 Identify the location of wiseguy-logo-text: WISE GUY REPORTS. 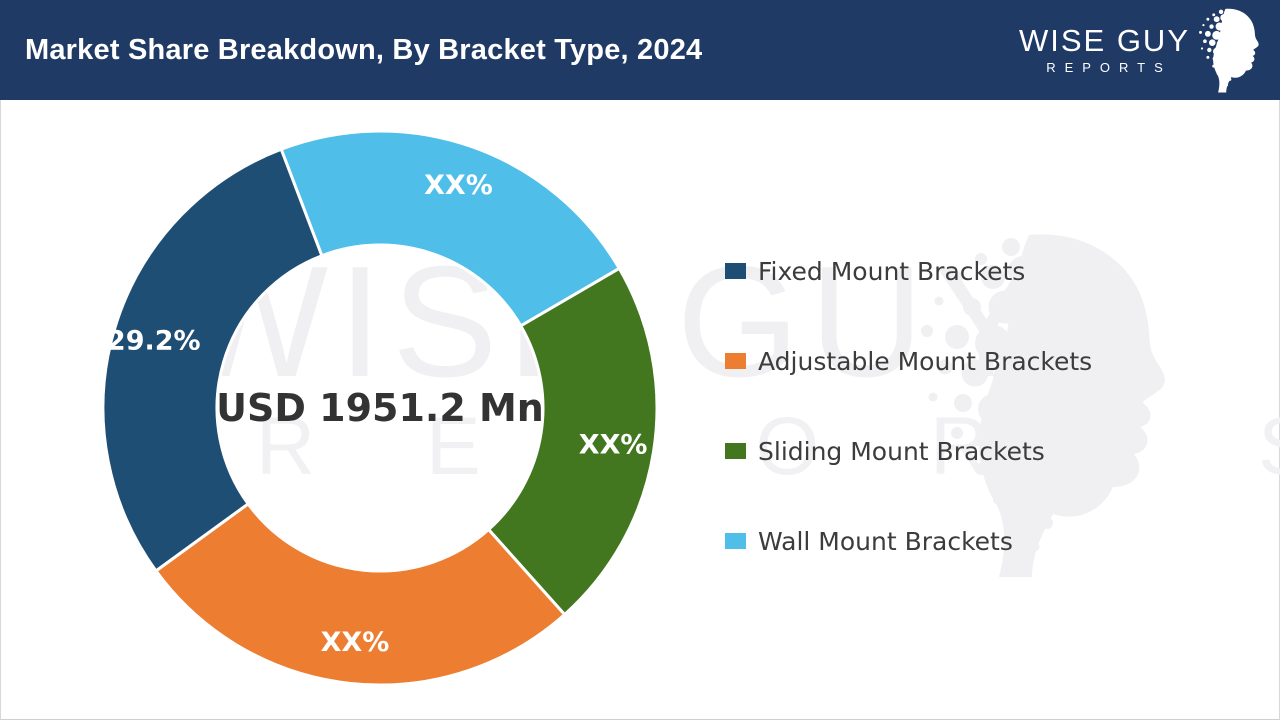
(1104, 50).